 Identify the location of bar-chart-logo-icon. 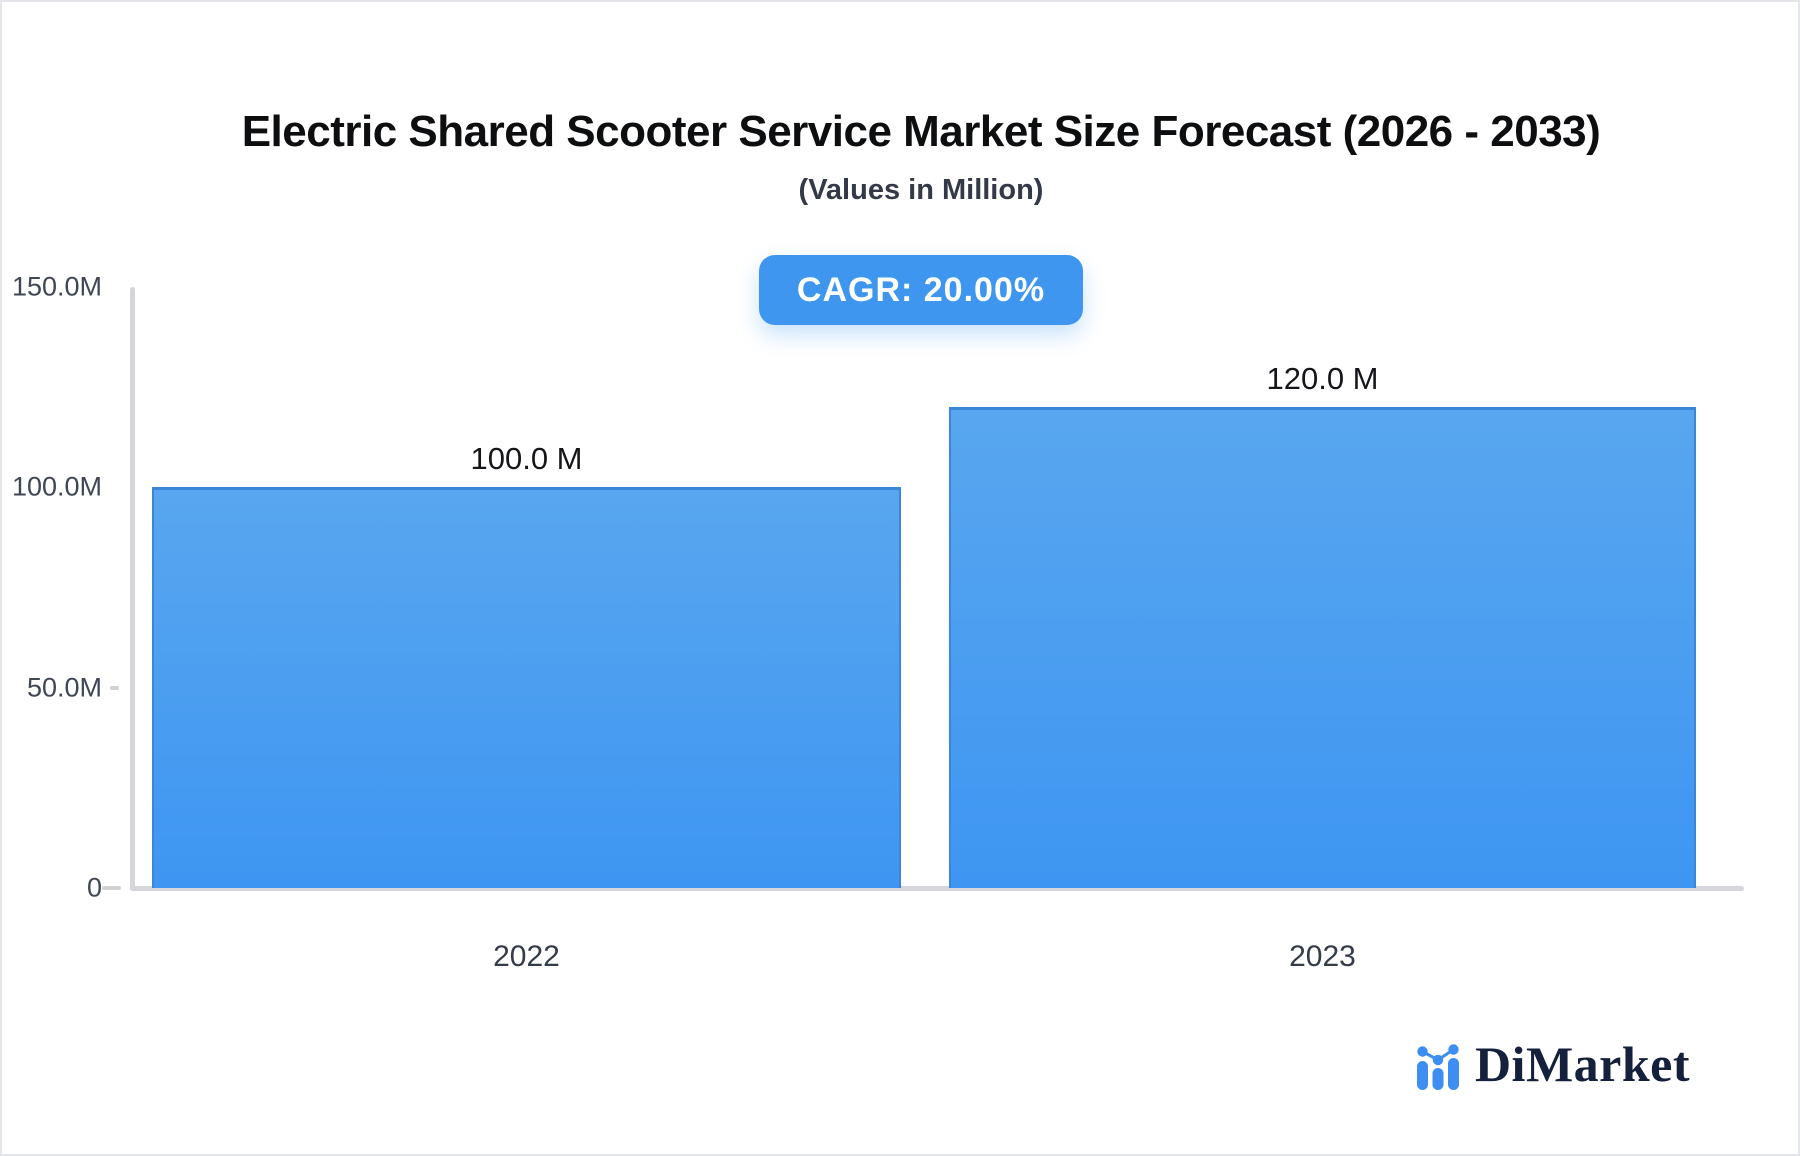
(1438, 1066).